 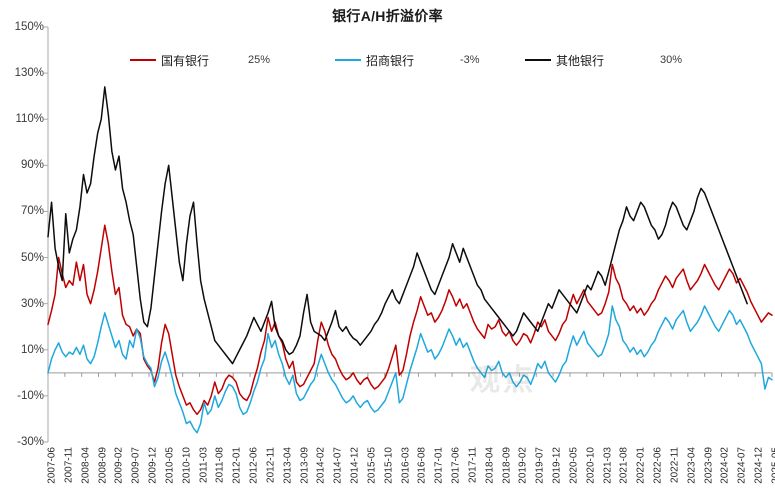 What do you see at coordinates (187, 465) in the screenshot?
I see `x-tick-label: 2010-10` at bounding box center [187, 465].